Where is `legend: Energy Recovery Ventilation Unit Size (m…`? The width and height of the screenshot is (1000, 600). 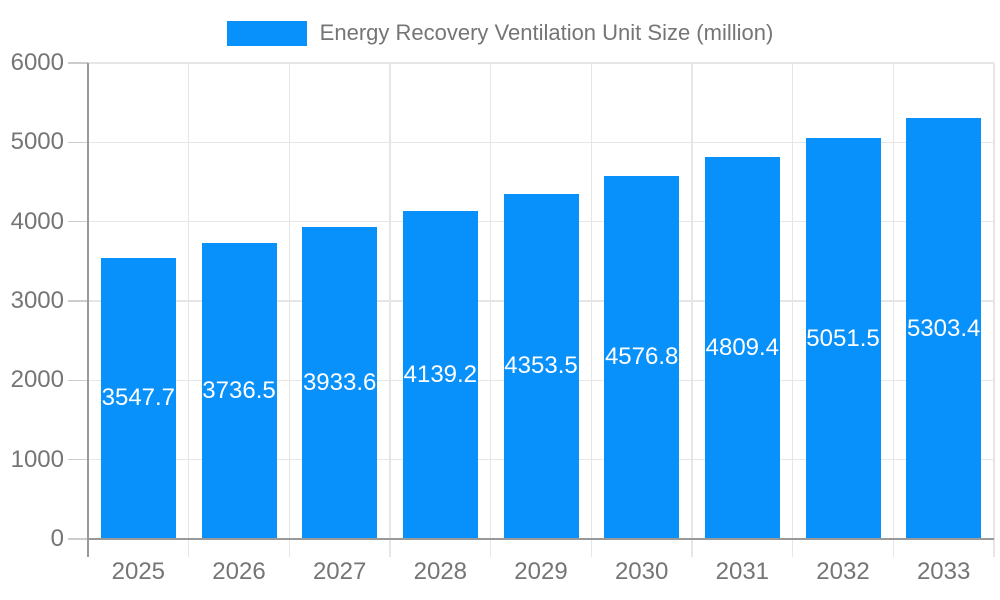
legend: Energy Recovery Ventilation Unit Size (m… is located at coordinates (500, 33).